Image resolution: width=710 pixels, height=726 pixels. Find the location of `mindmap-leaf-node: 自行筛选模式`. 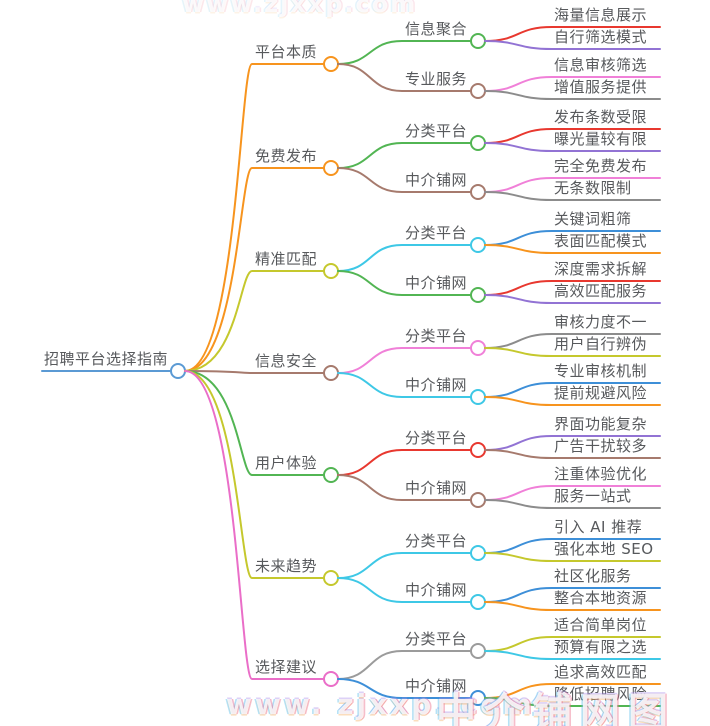

mindmap-leaf-node: 自行筛选模式 is located at coordinates (601, 37).